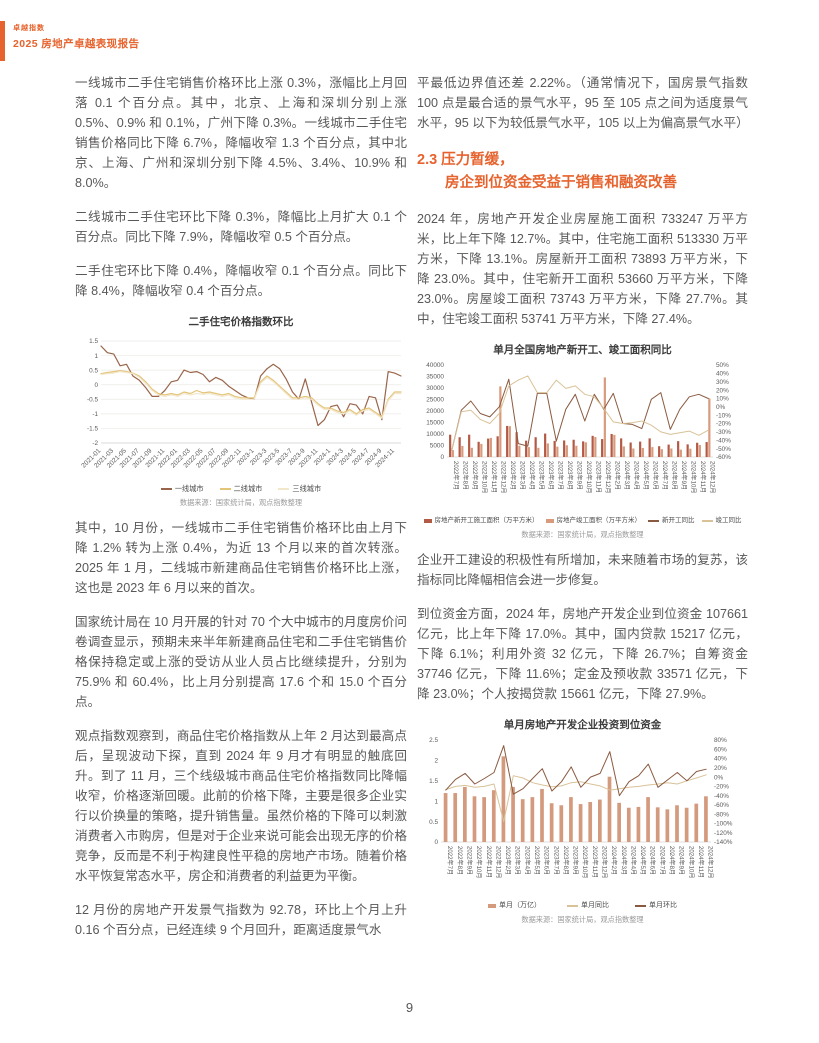 The height and width of the screenshot is (1043, 819). What do you see at coordinates (92, 399) in the screenshot?
I see `svg-text: -0.5` at bounding box center [92, 399].